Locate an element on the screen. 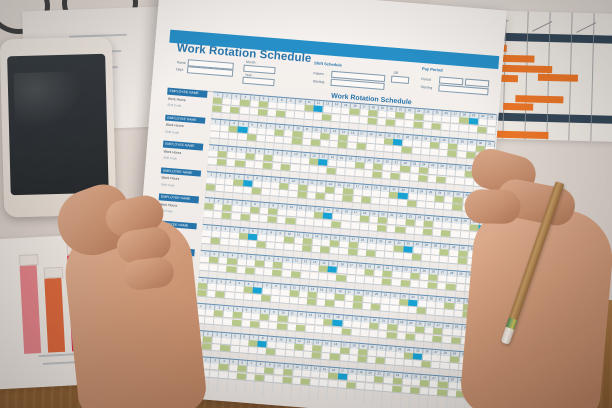  field-label-dept: Dept is located at coordinates (180, 69).